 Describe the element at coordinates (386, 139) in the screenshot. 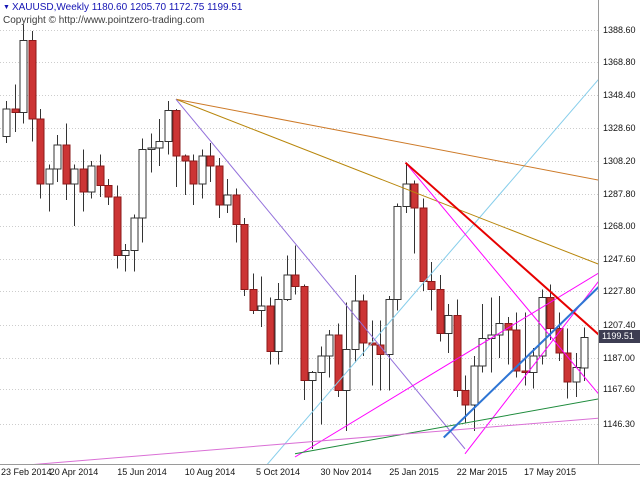

I see `trendline-orange` at that location.